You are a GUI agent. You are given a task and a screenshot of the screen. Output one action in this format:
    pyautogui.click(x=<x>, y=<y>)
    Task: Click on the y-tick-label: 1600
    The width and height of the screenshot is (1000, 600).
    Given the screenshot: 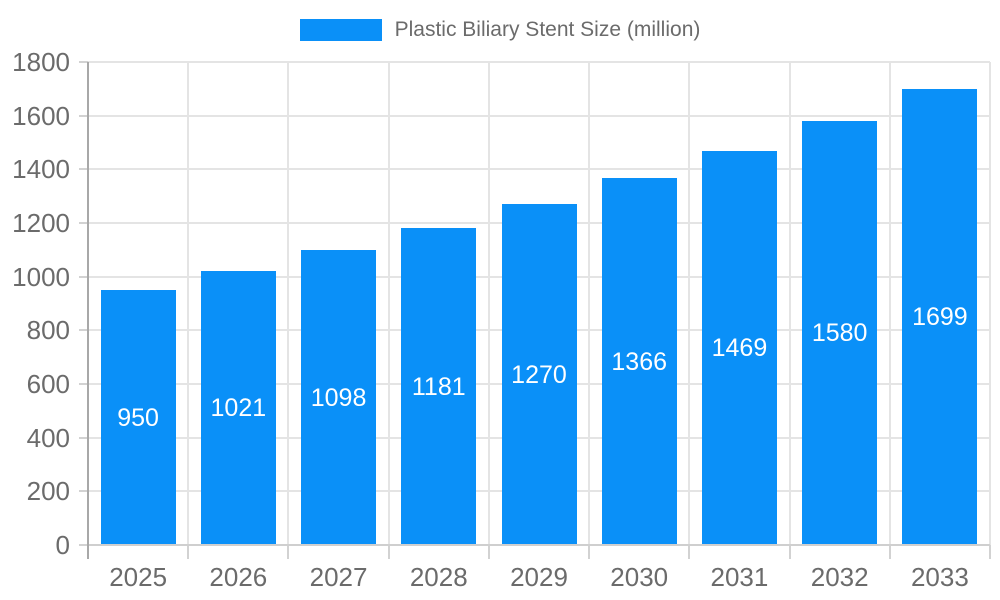 What is the action you would take?
    pyautogui.click(x=41, y=115)
    